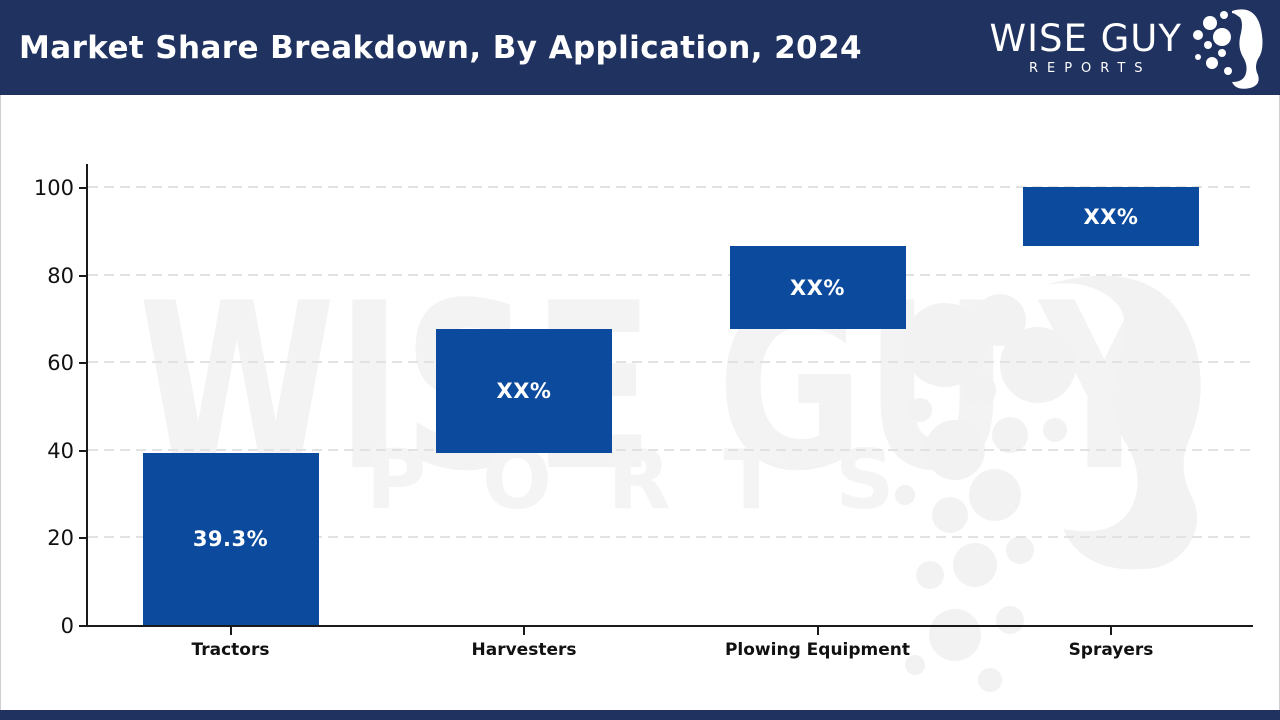 Image resolution: width=1280 pixels, height=720 pixels. I want to click on bar-sprayers: XX%, so click(1111, 217).